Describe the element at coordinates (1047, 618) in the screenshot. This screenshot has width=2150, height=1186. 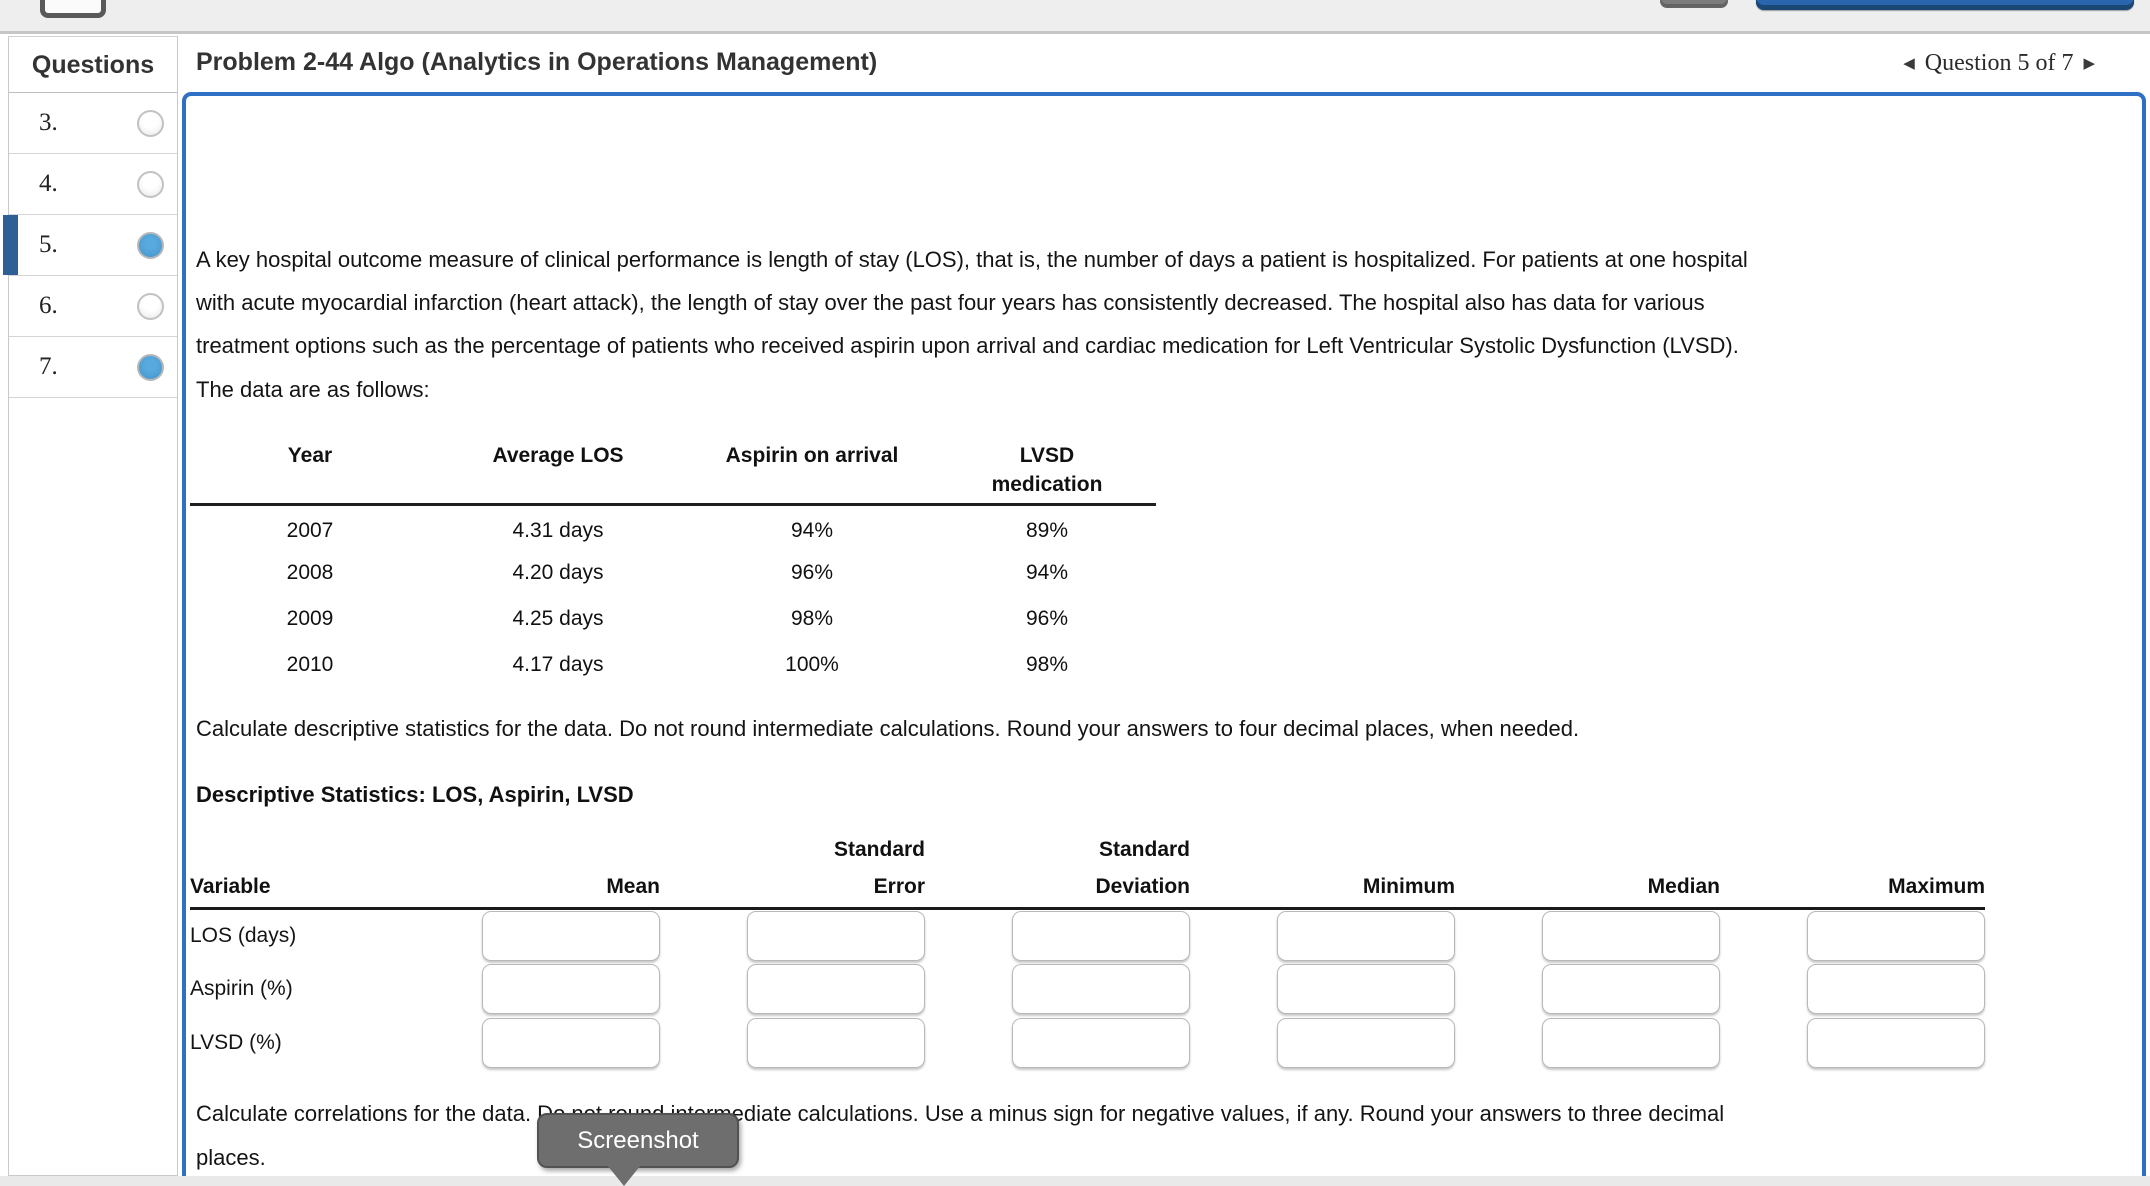
I see `cell-lvsd: 96%` at that location.